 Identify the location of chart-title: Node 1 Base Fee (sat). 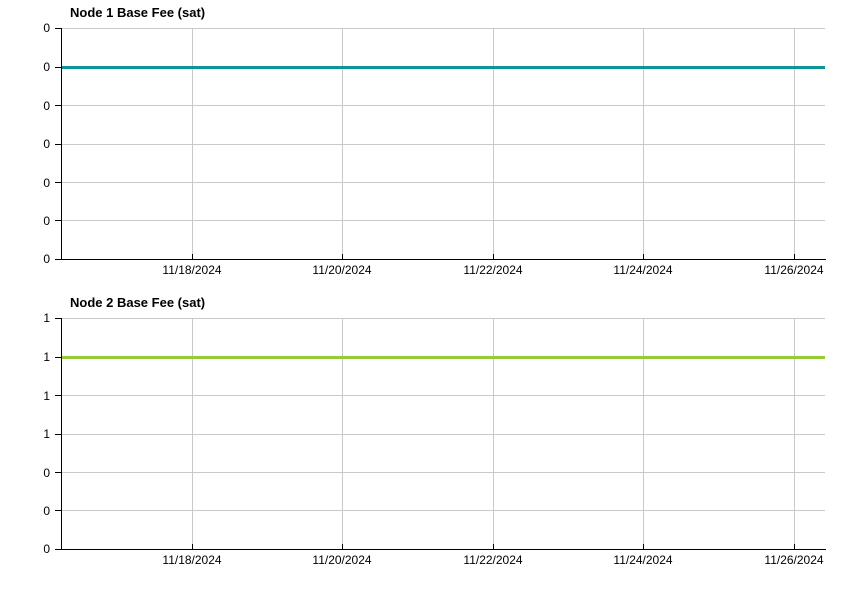
(138, 12).